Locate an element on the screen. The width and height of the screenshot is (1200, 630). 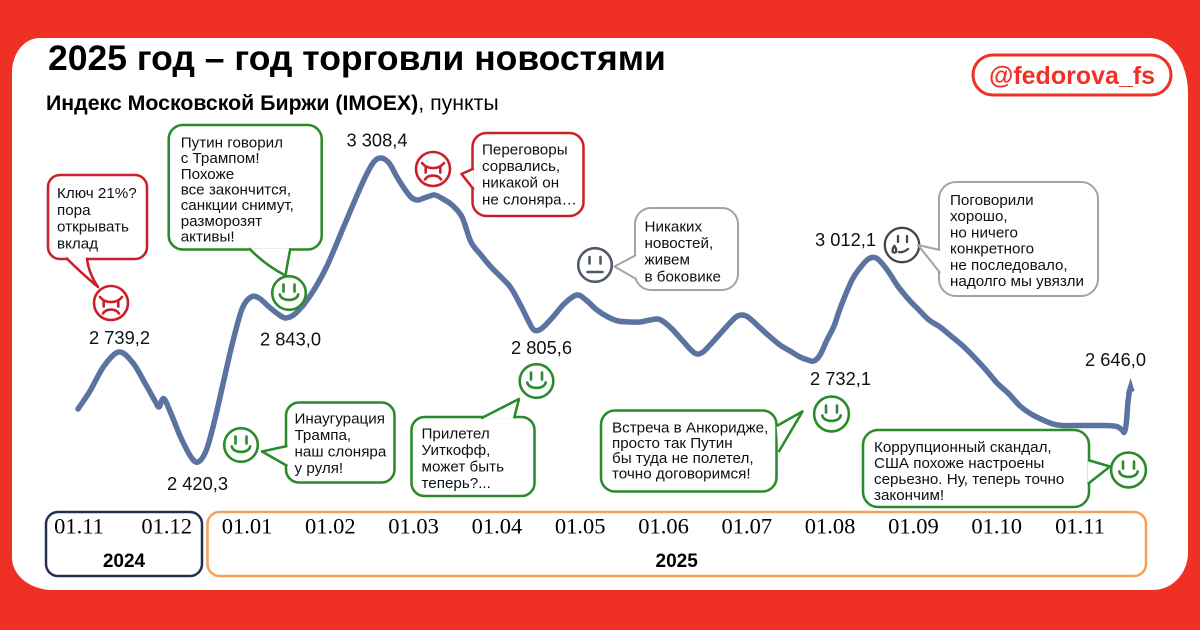
svg-text: 01.02 is located at coordinates (330, 526).